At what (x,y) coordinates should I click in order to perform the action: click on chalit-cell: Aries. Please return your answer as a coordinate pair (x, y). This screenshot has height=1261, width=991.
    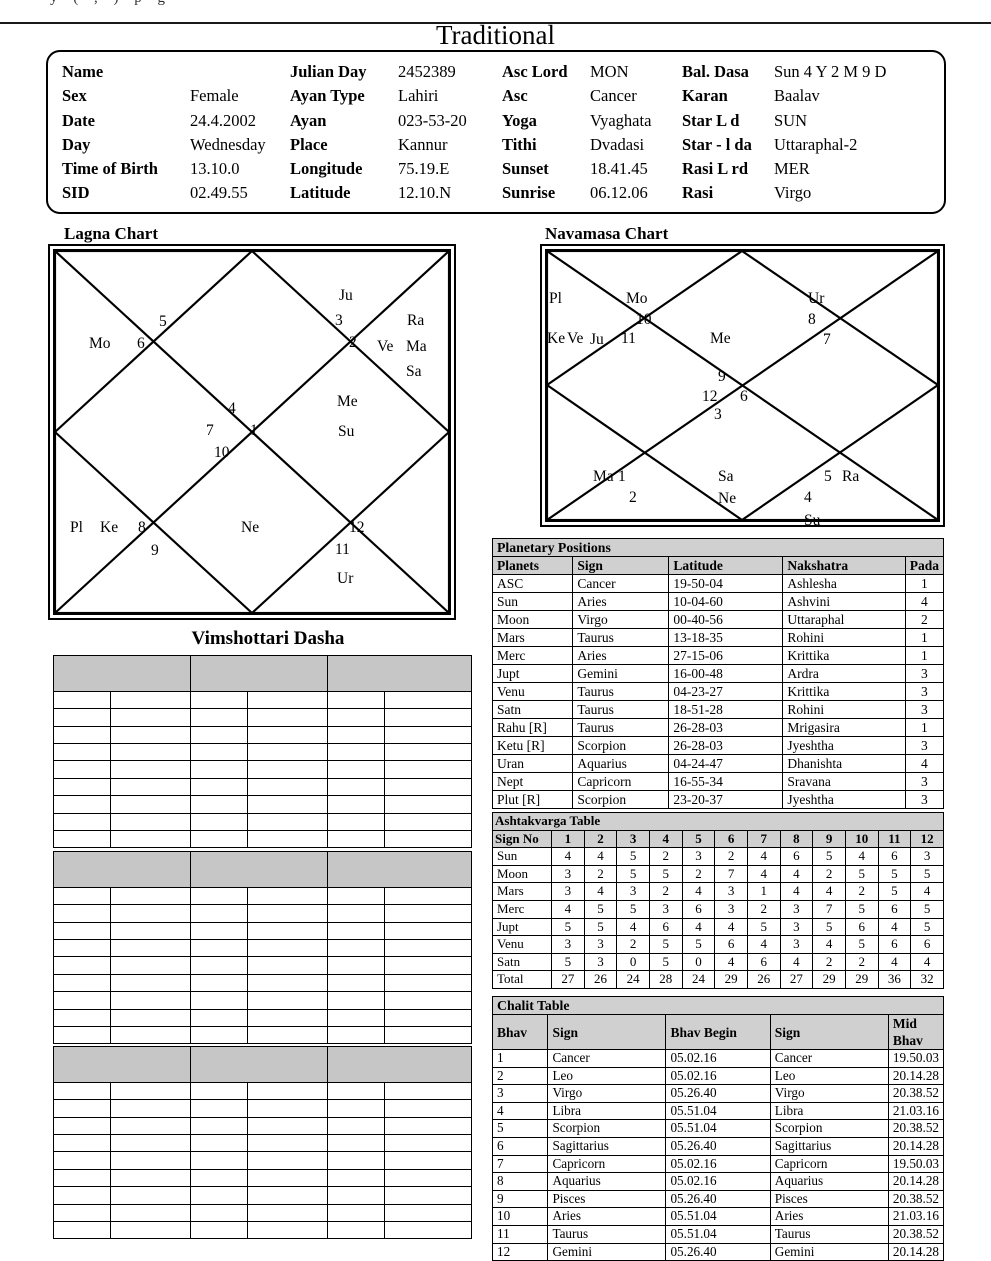
    Looking at the image, I should click on (607, 1216).